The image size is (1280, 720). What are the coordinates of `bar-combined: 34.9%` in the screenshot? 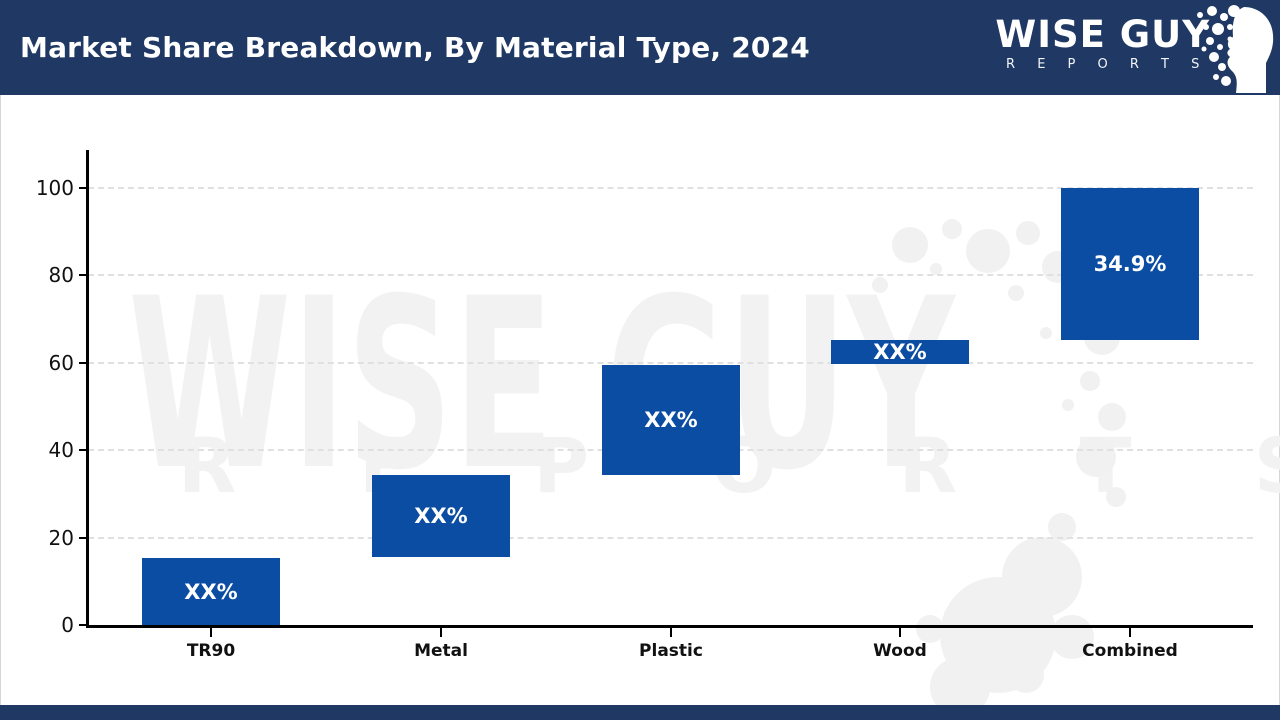 It's located at (1130, 264).